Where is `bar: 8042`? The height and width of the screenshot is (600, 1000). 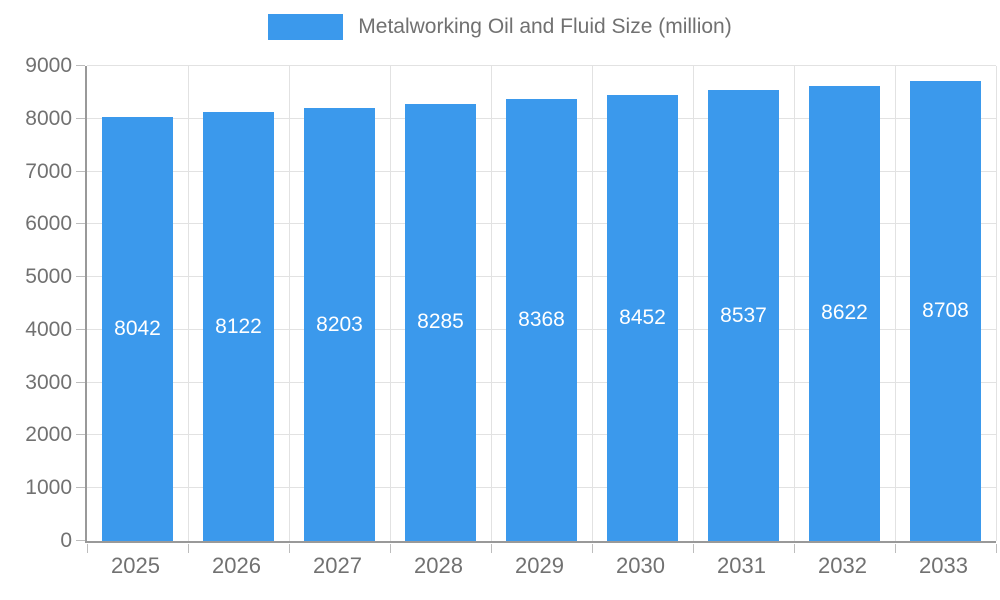
bar: 8042 is located at coordinates (137, 328).